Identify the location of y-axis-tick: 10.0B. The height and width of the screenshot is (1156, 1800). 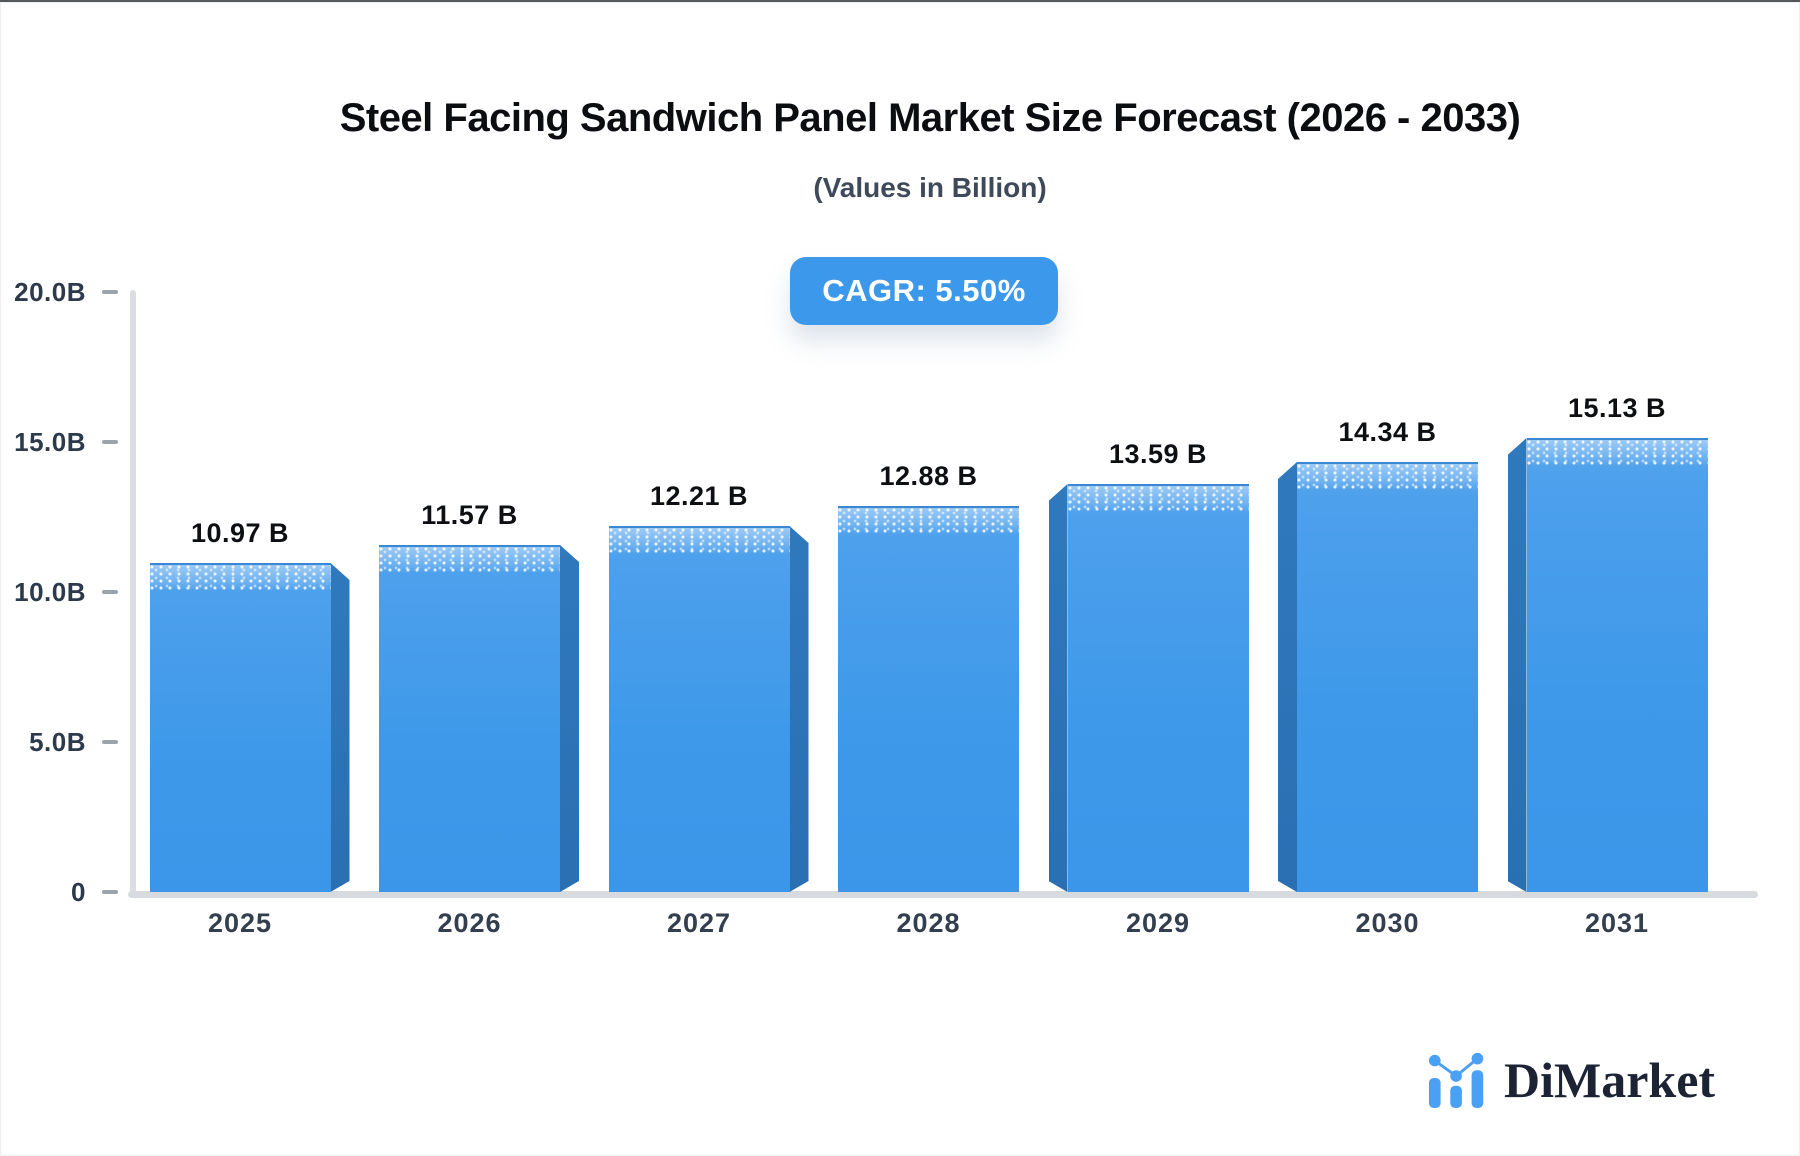
(80, 592).